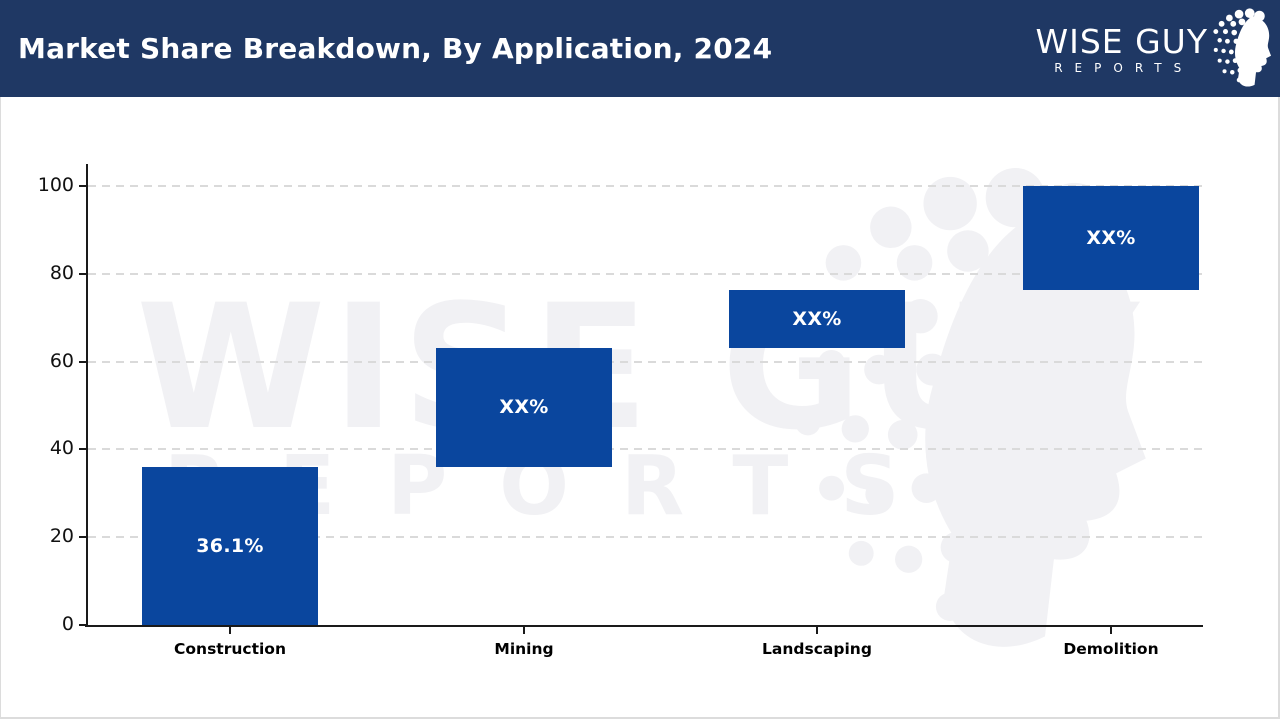  I want to click on bar-construction: 36.1%, so click(230, 545).